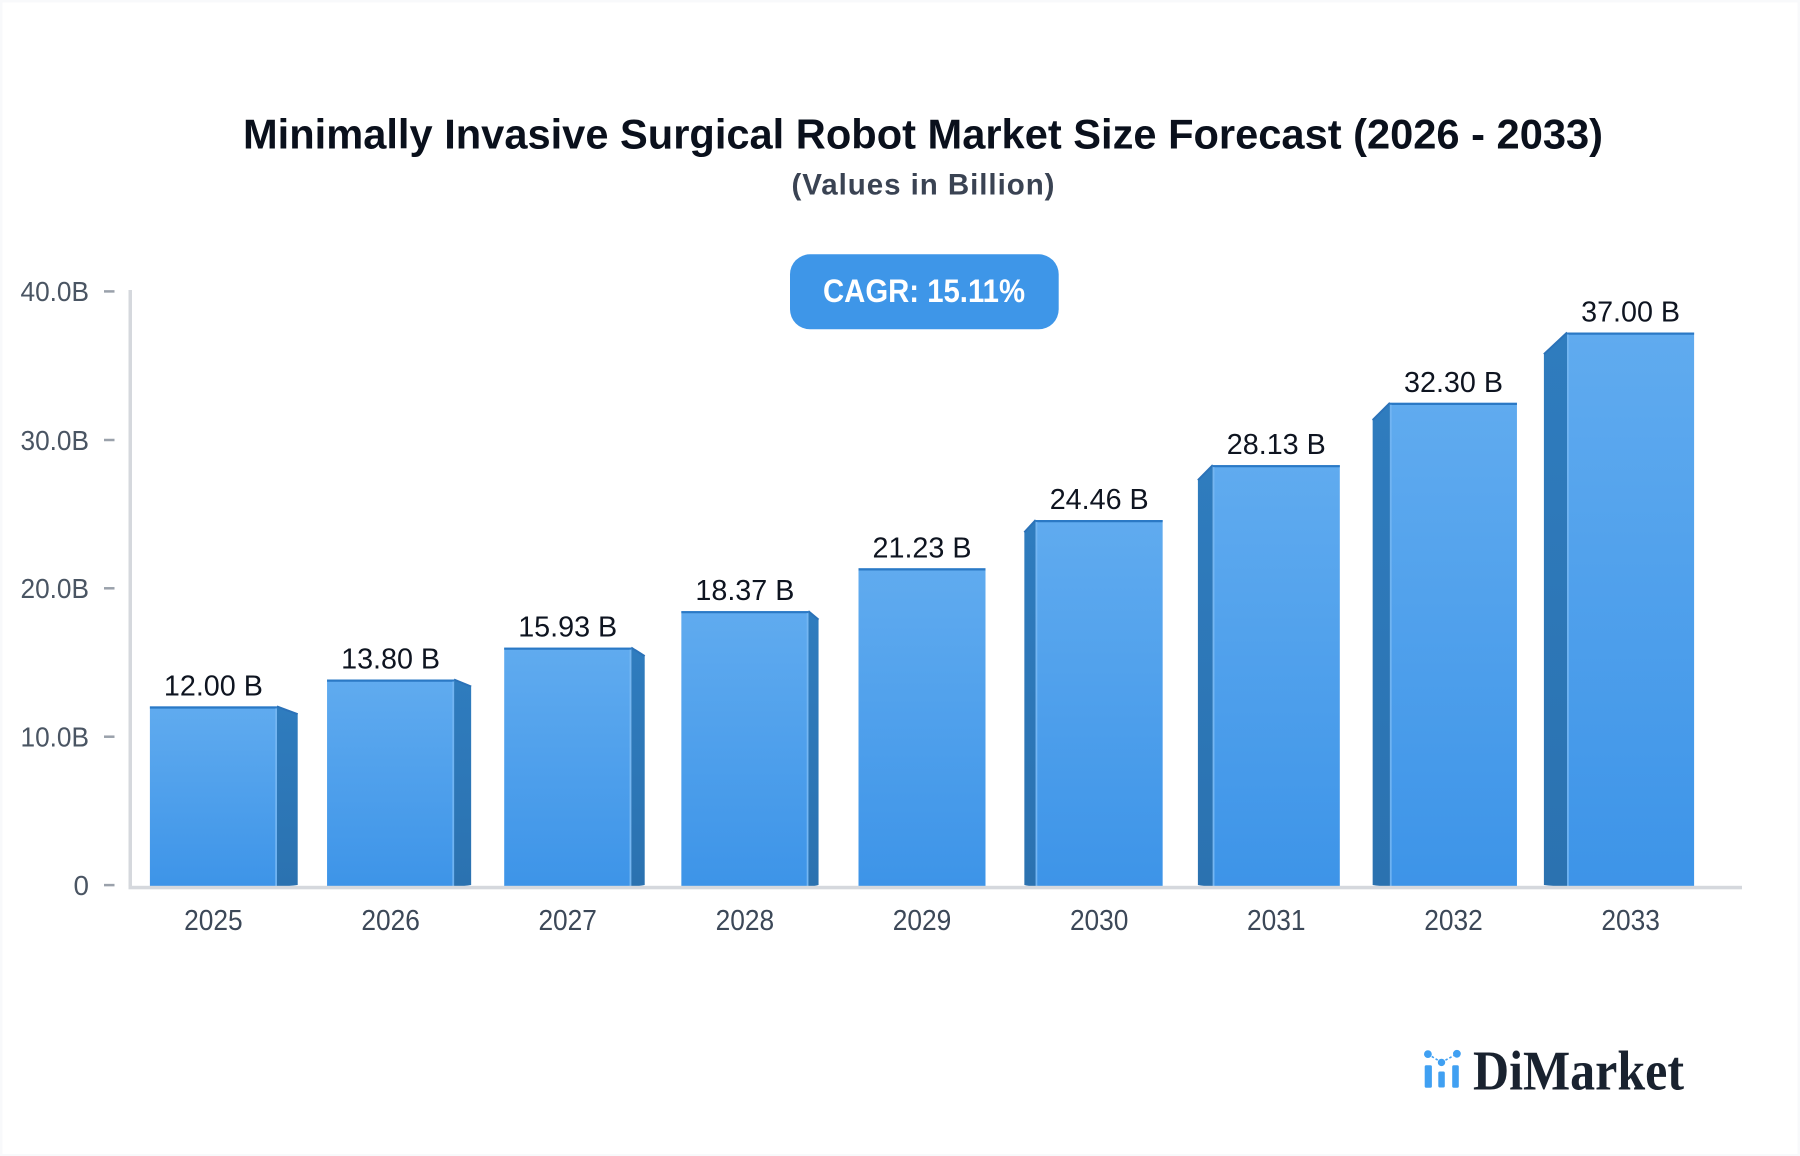 This screenshot has width=1800, height=1156. What do you see at coordinates (213, 921) in the screenshot?
I see `svg-text: 2025` at bounding box center [213, 921].